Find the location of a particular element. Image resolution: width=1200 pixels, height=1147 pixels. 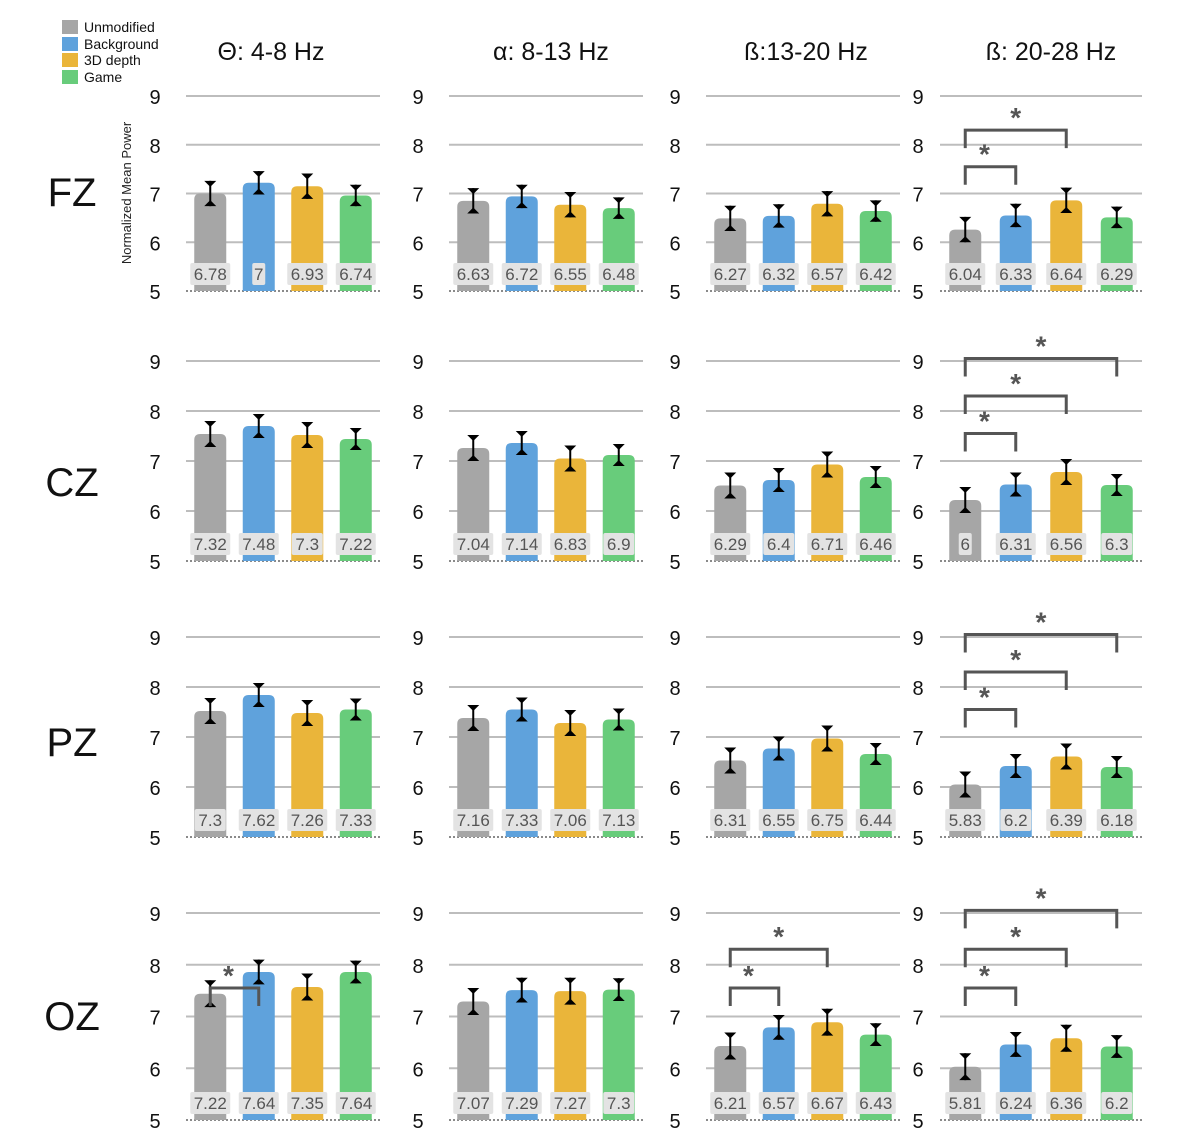

data-label: 7.32 is located at coordinates (210, 544).